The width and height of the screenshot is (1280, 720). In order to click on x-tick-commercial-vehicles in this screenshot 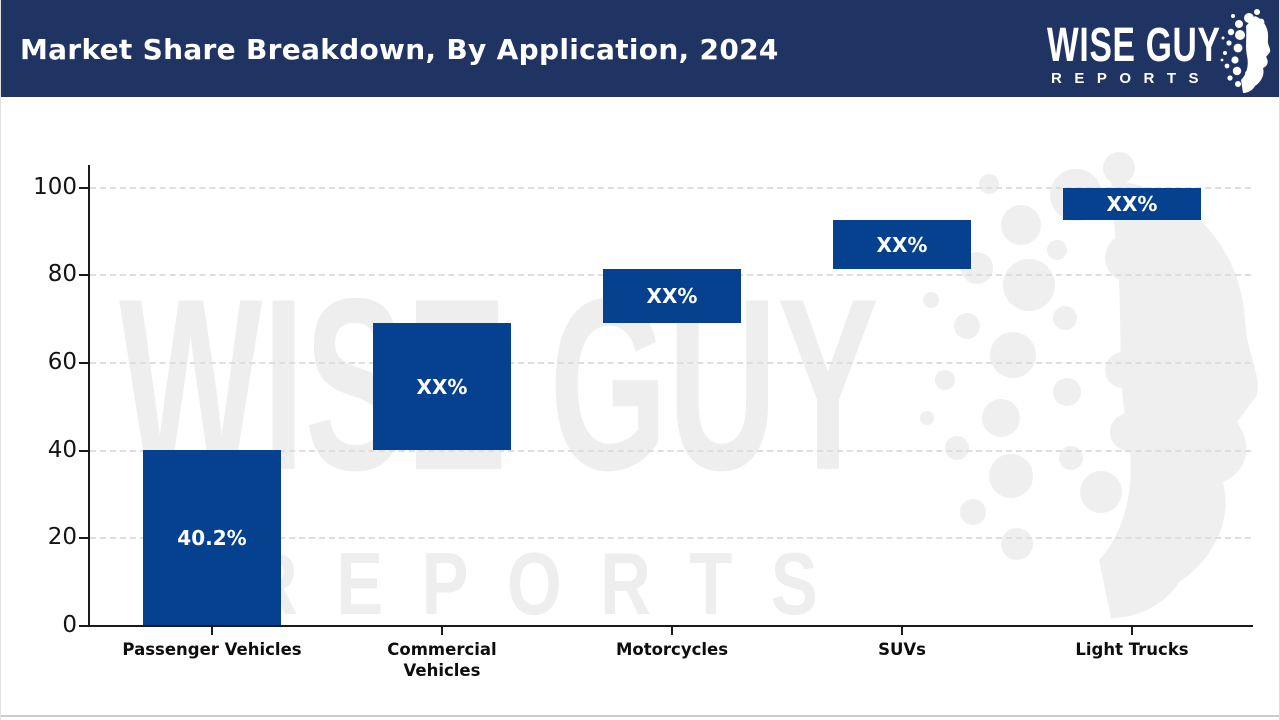, I will do `click(442, 631)`.